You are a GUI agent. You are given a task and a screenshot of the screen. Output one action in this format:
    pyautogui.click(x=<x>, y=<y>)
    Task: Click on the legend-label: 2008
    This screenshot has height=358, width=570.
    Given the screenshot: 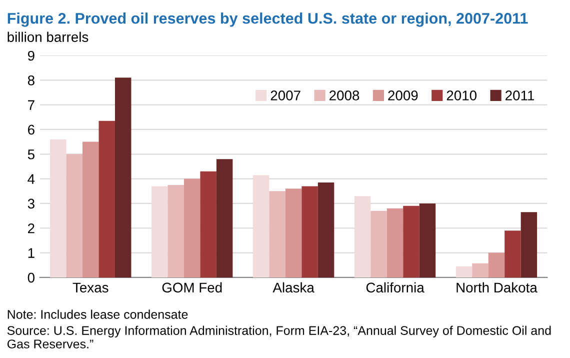 What is the action you would take?
    pyautogui.click(x=345, y=95)
    